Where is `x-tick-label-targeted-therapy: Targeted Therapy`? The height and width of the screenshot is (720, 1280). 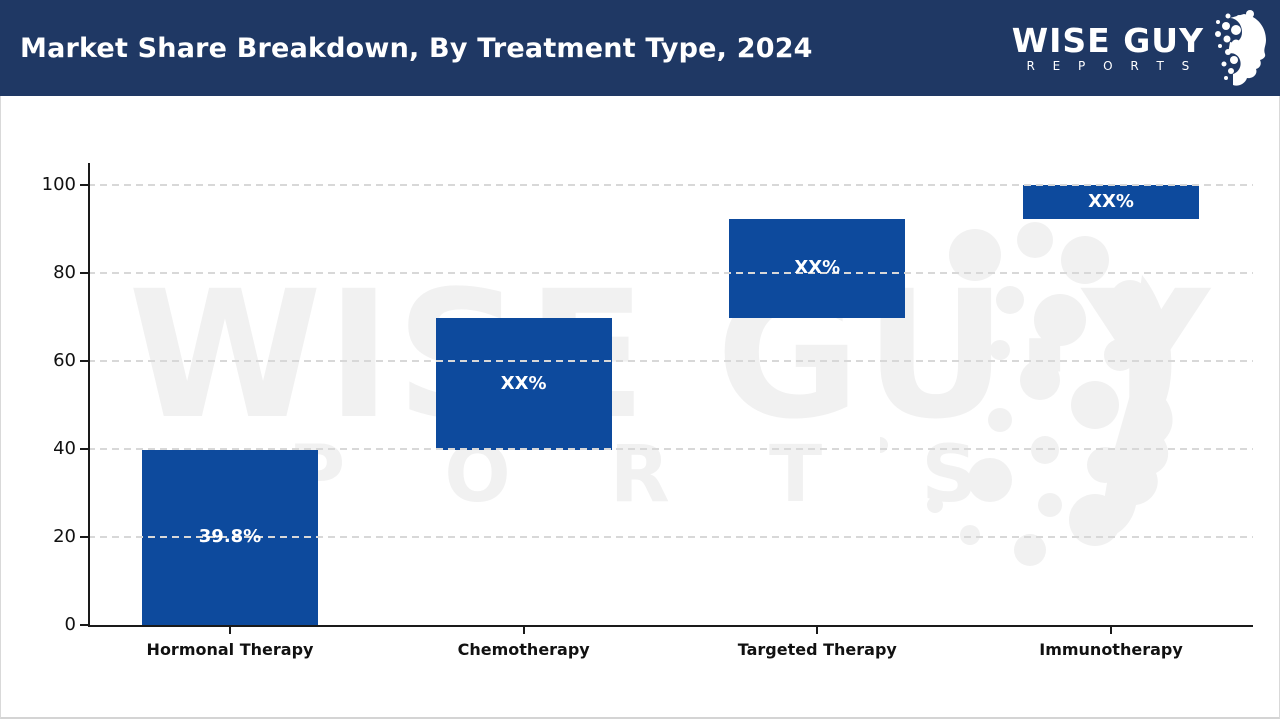
x-tick-label-targeted-therapy: Targeted Therapy is located at coordinates (817, 649).